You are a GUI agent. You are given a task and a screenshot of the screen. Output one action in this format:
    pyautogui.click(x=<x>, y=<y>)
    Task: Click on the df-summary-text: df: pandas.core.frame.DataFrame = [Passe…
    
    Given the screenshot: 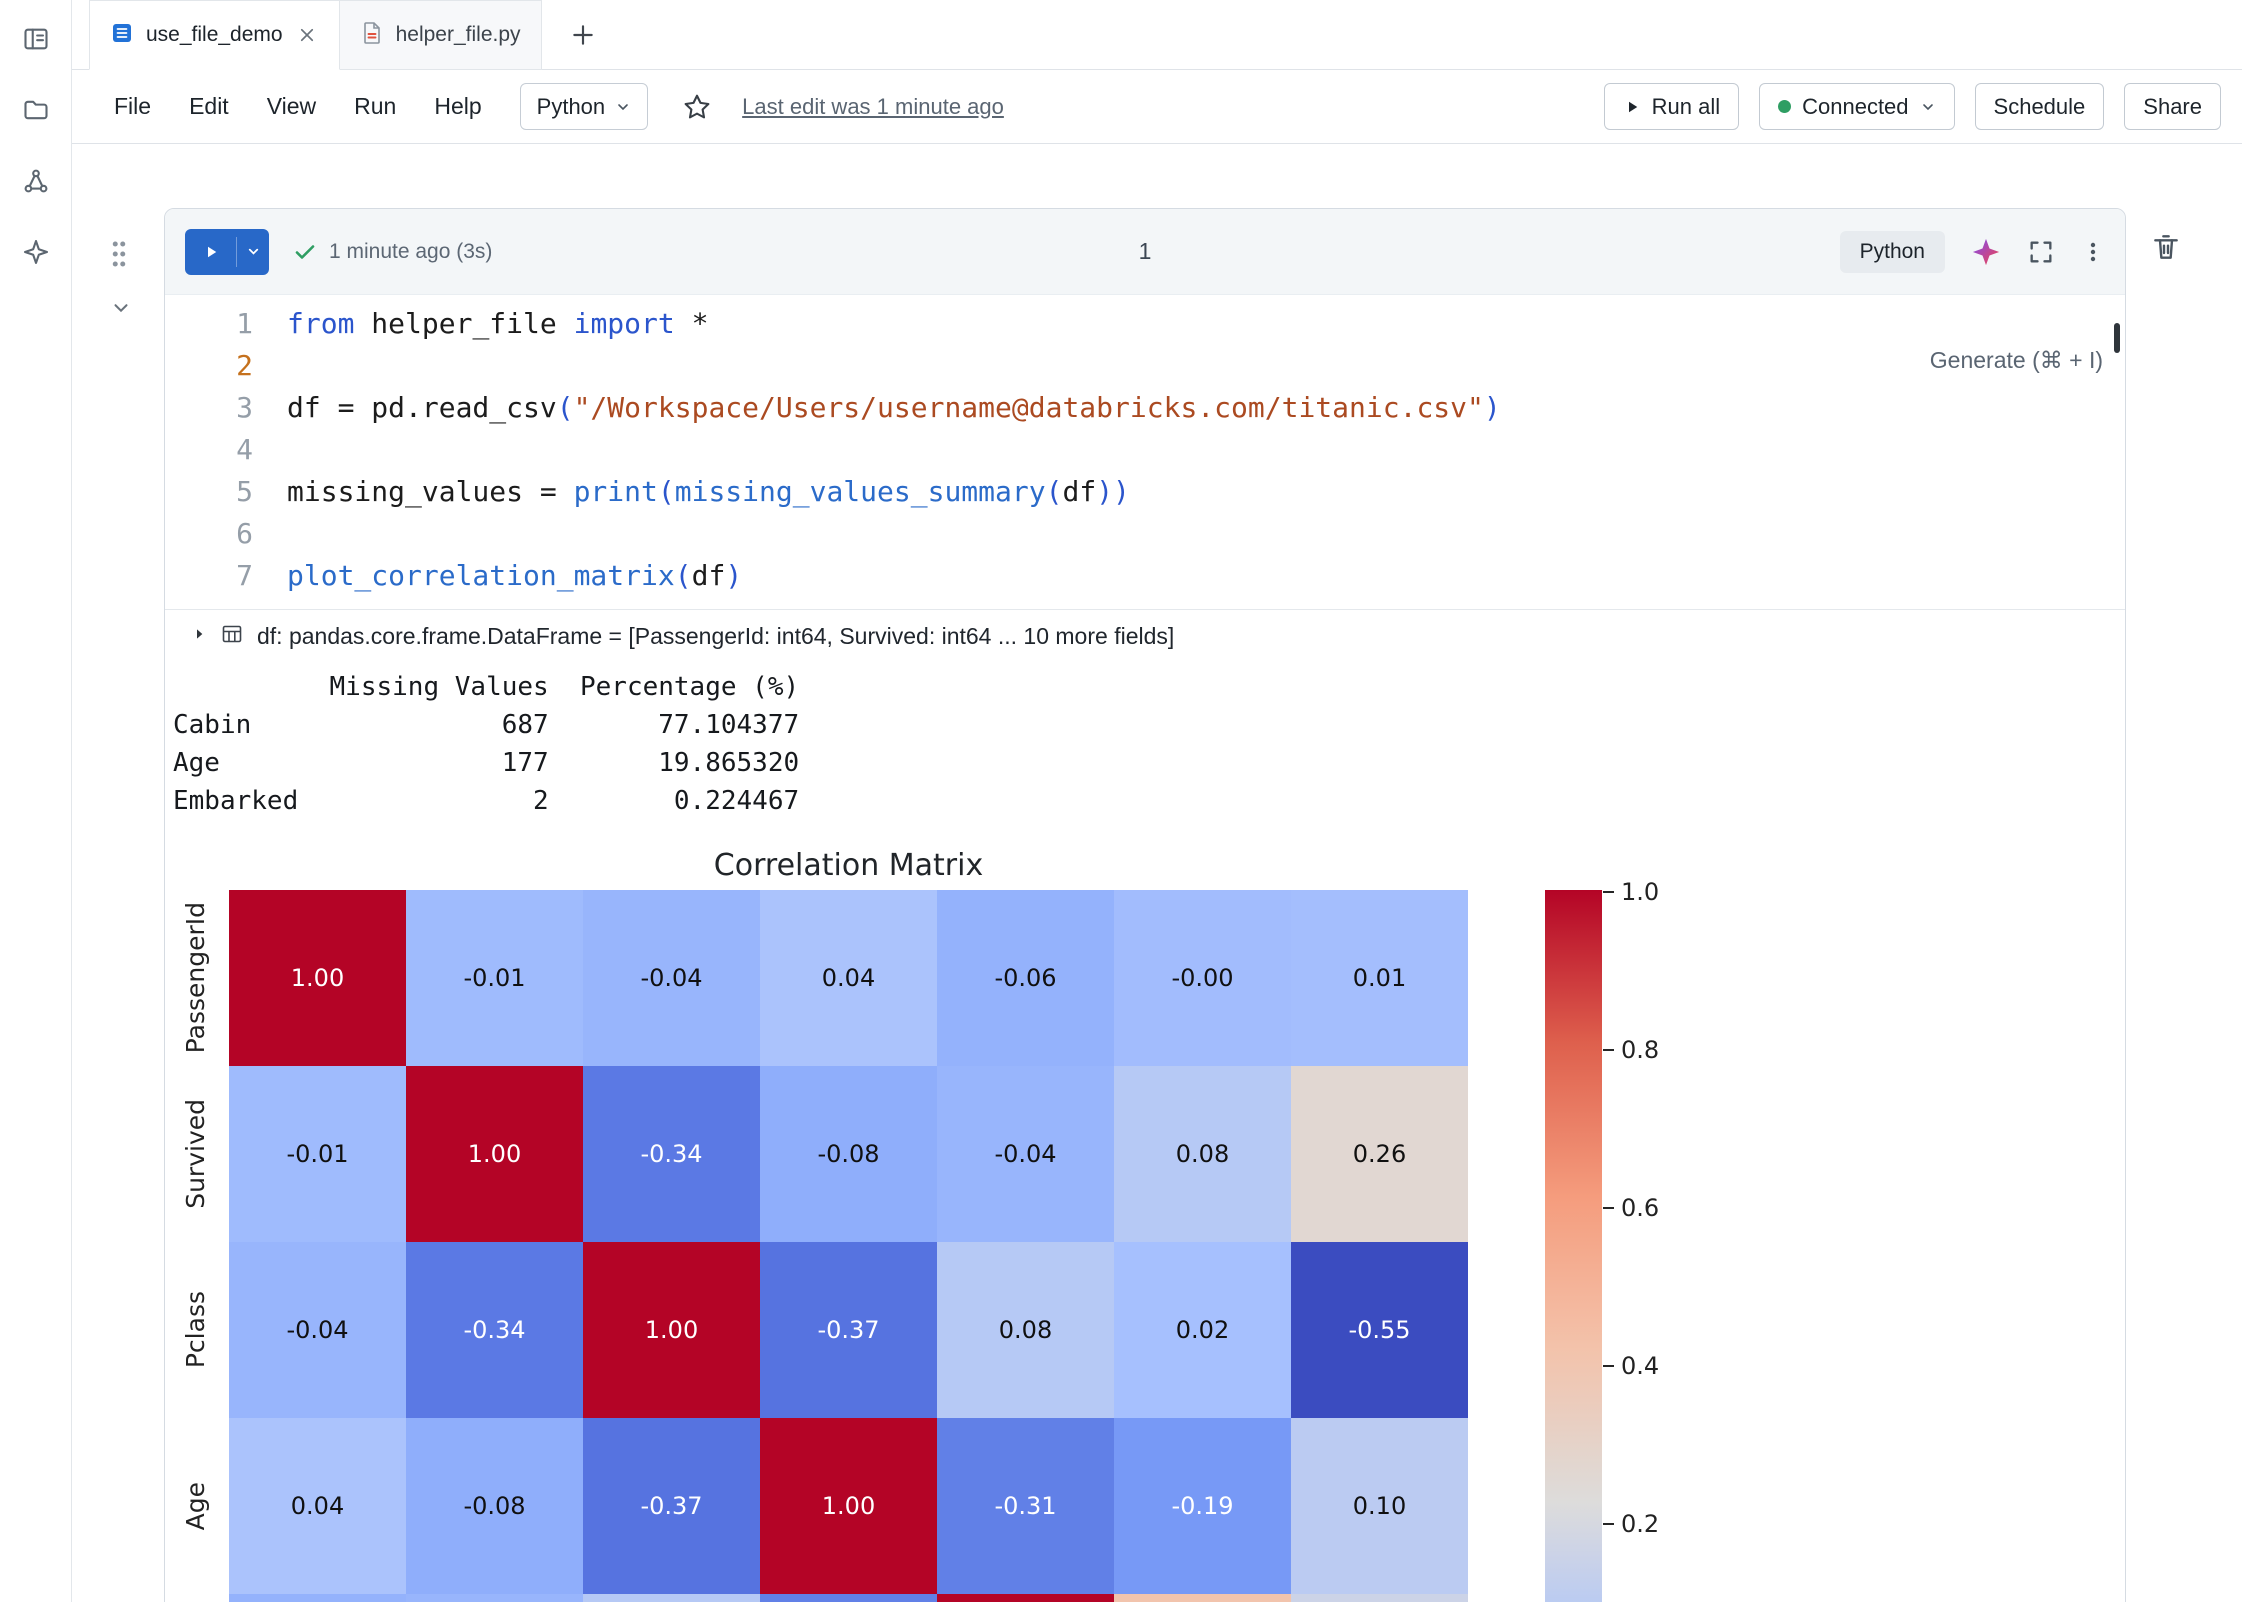 What is the action you would take?
    pyautogui.click(x=716, y=635)
    